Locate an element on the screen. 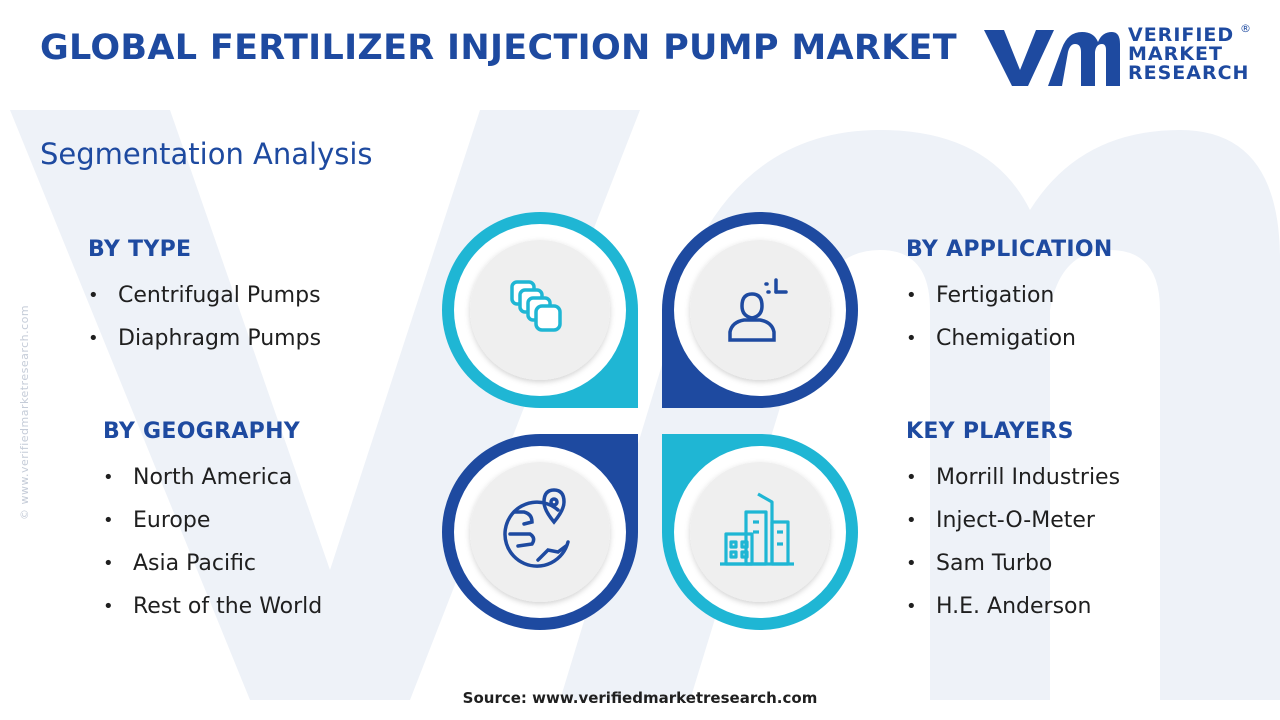  list-item: Morrill Industries is located at coordinates (1013, 477).